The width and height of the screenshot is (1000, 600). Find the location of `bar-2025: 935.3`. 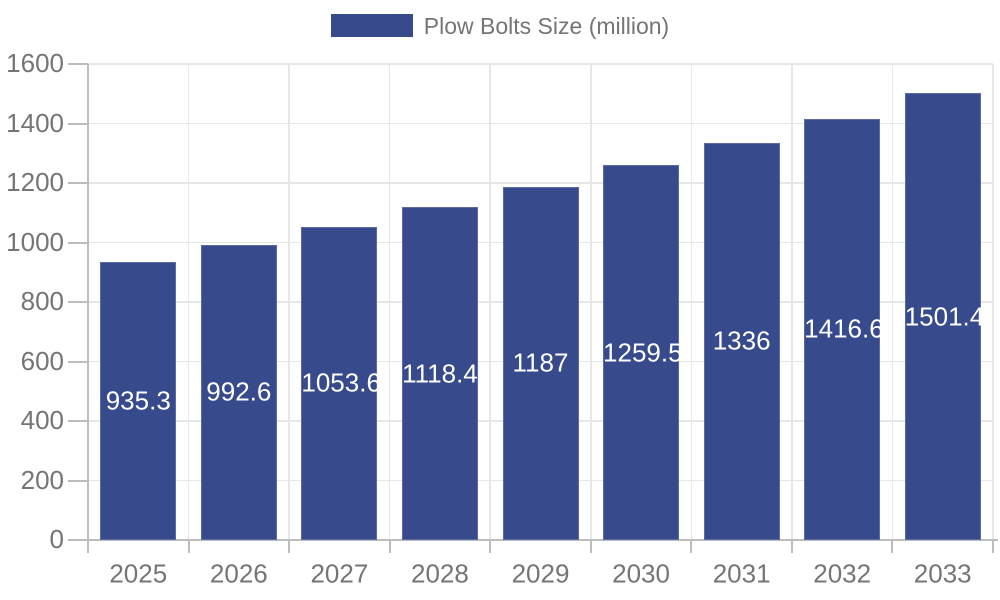

bar-2025: 935.3 is located at coordinates (138, 400).